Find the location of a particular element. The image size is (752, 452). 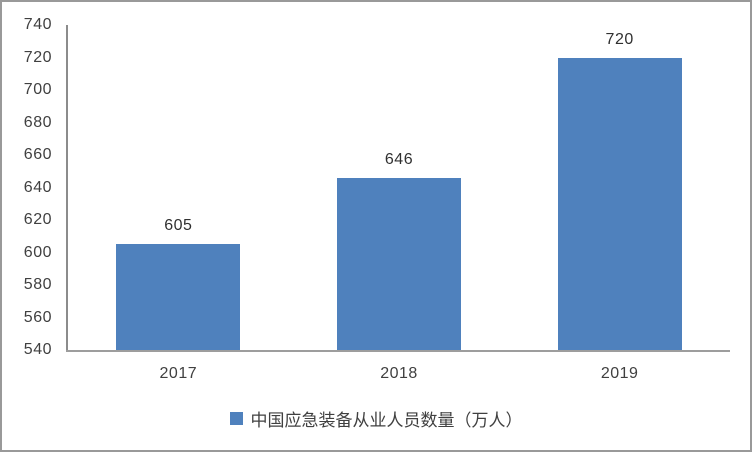

bar-2018 is located at coordinates (399, 263).